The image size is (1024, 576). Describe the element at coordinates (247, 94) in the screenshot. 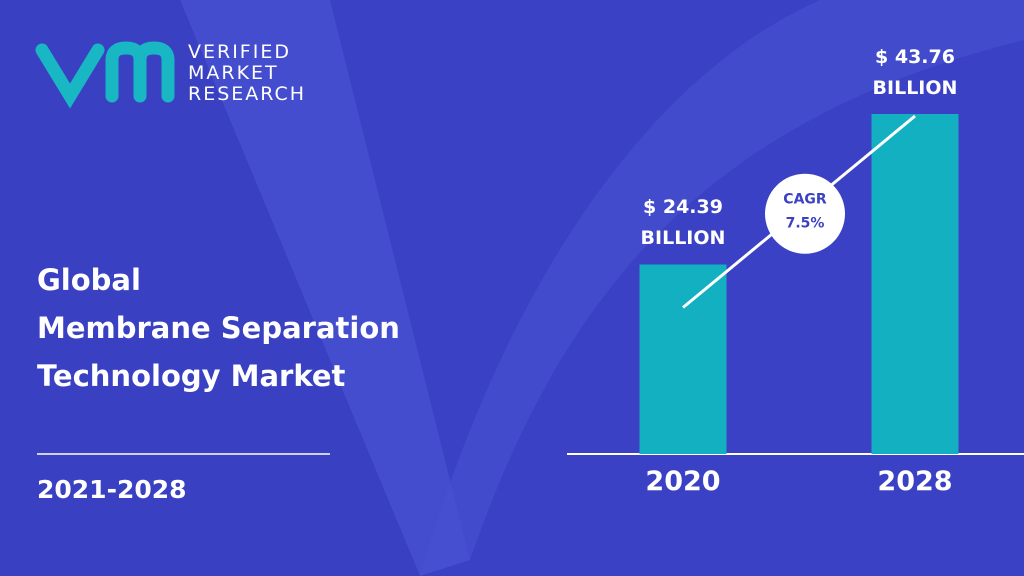

I see `logo-line: RESEARCH` at that location.